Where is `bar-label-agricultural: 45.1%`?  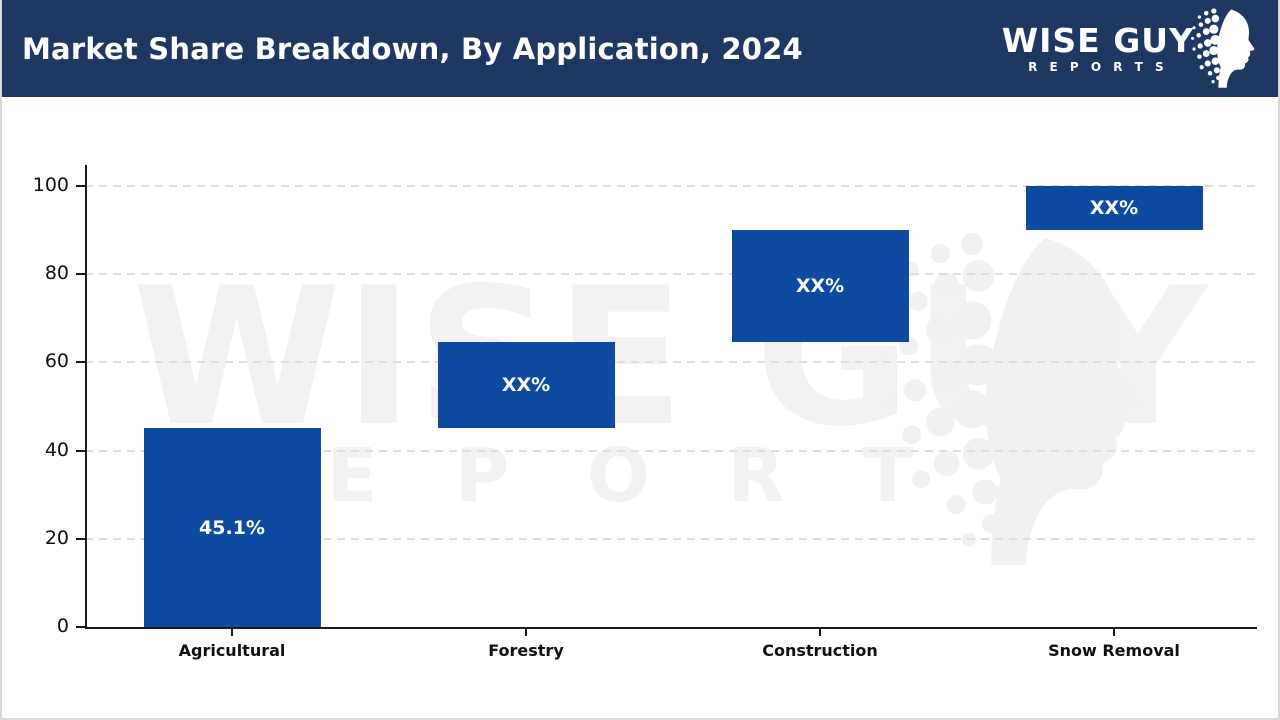
bar-label-agricultural: 45.1% is located at coordinates (232, 527).